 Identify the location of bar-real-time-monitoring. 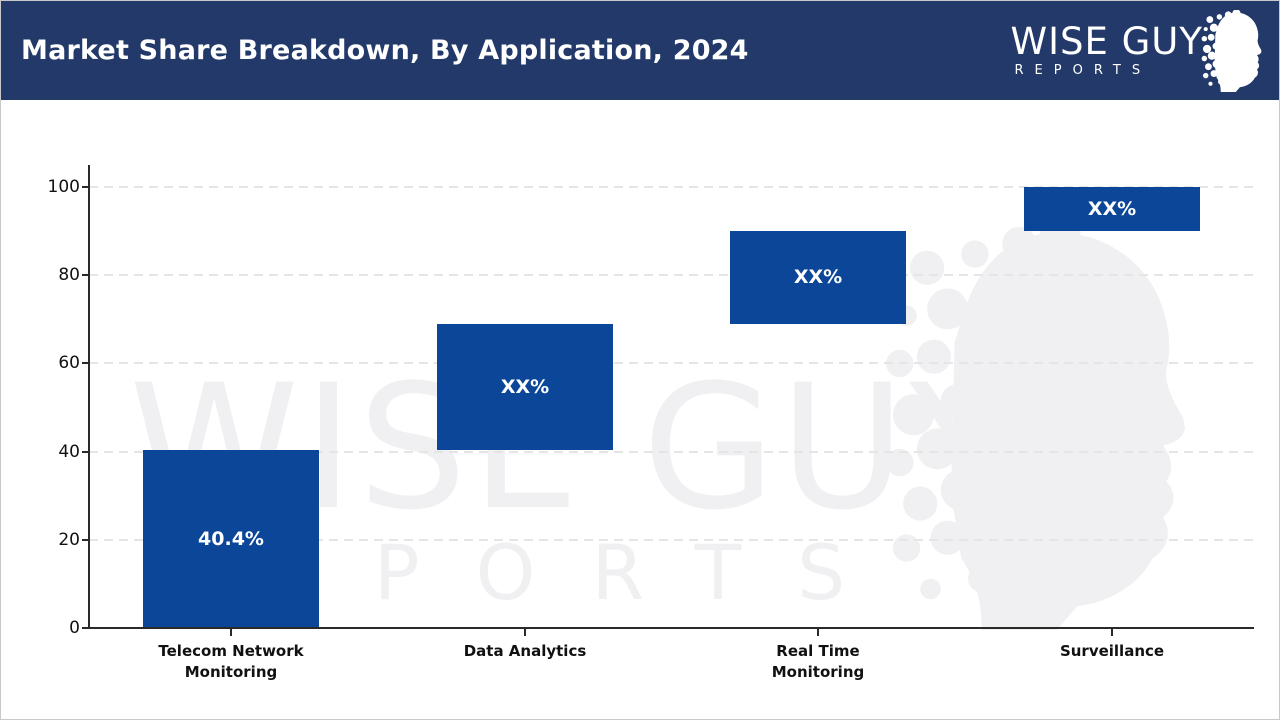
(818, 277).